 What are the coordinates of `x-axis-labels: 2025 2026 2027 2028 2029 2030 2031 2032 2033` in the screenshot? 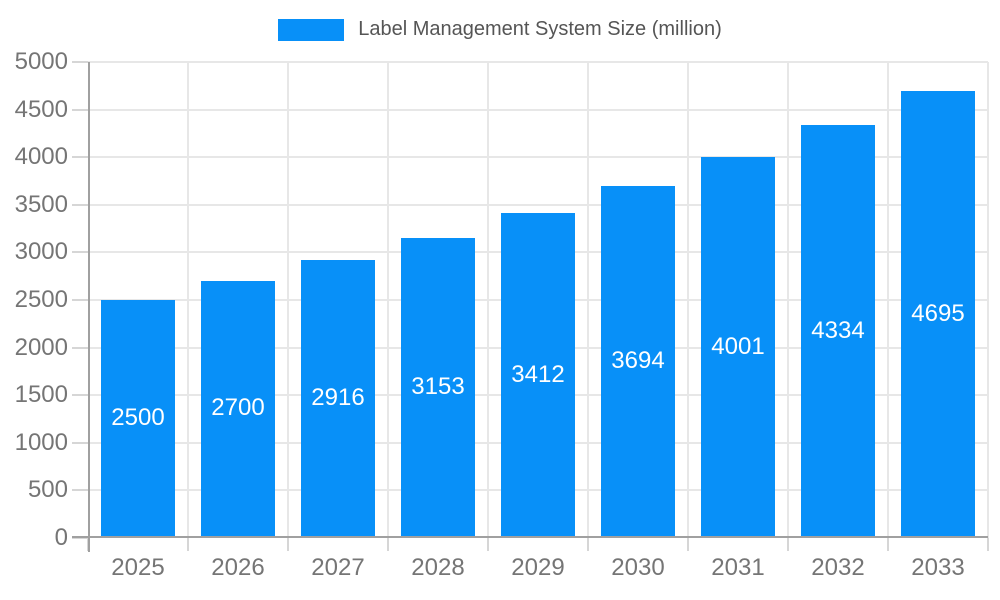 It's located at (538, 571).